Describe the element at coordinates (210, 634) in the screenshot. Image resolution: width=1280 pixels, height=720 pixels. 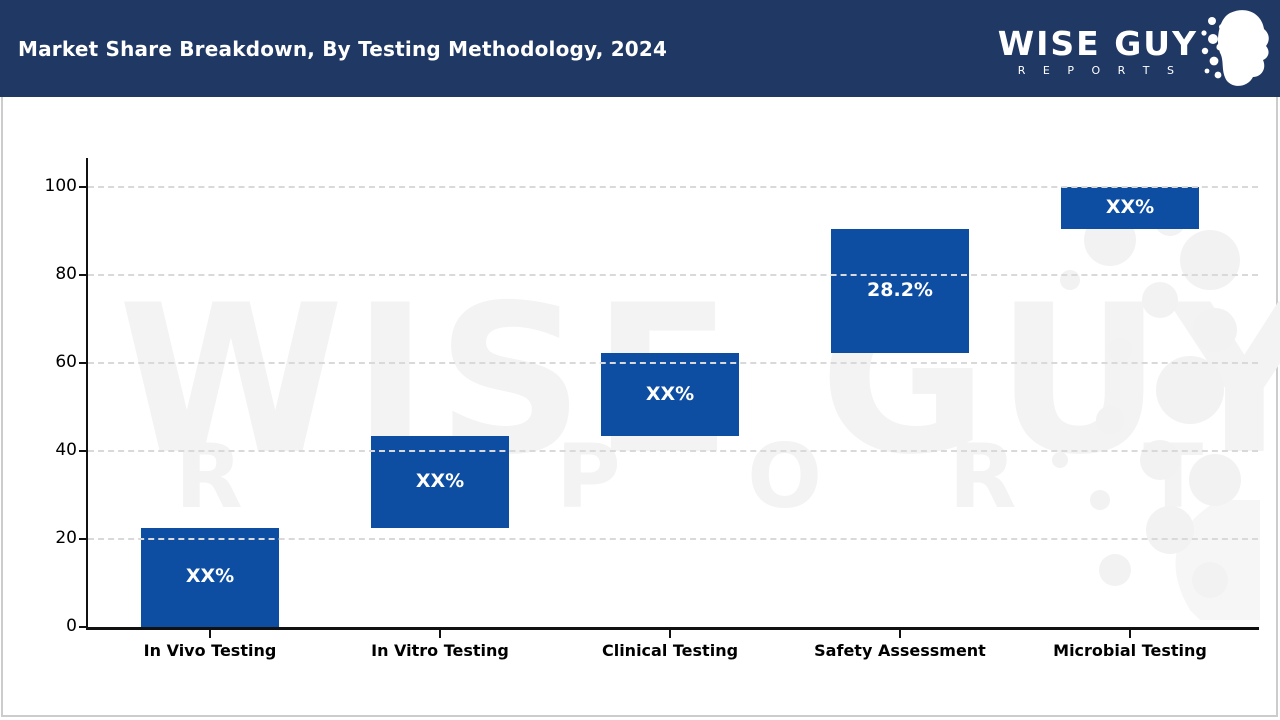
I see `x-tick-in-vivo-testing` at that location.